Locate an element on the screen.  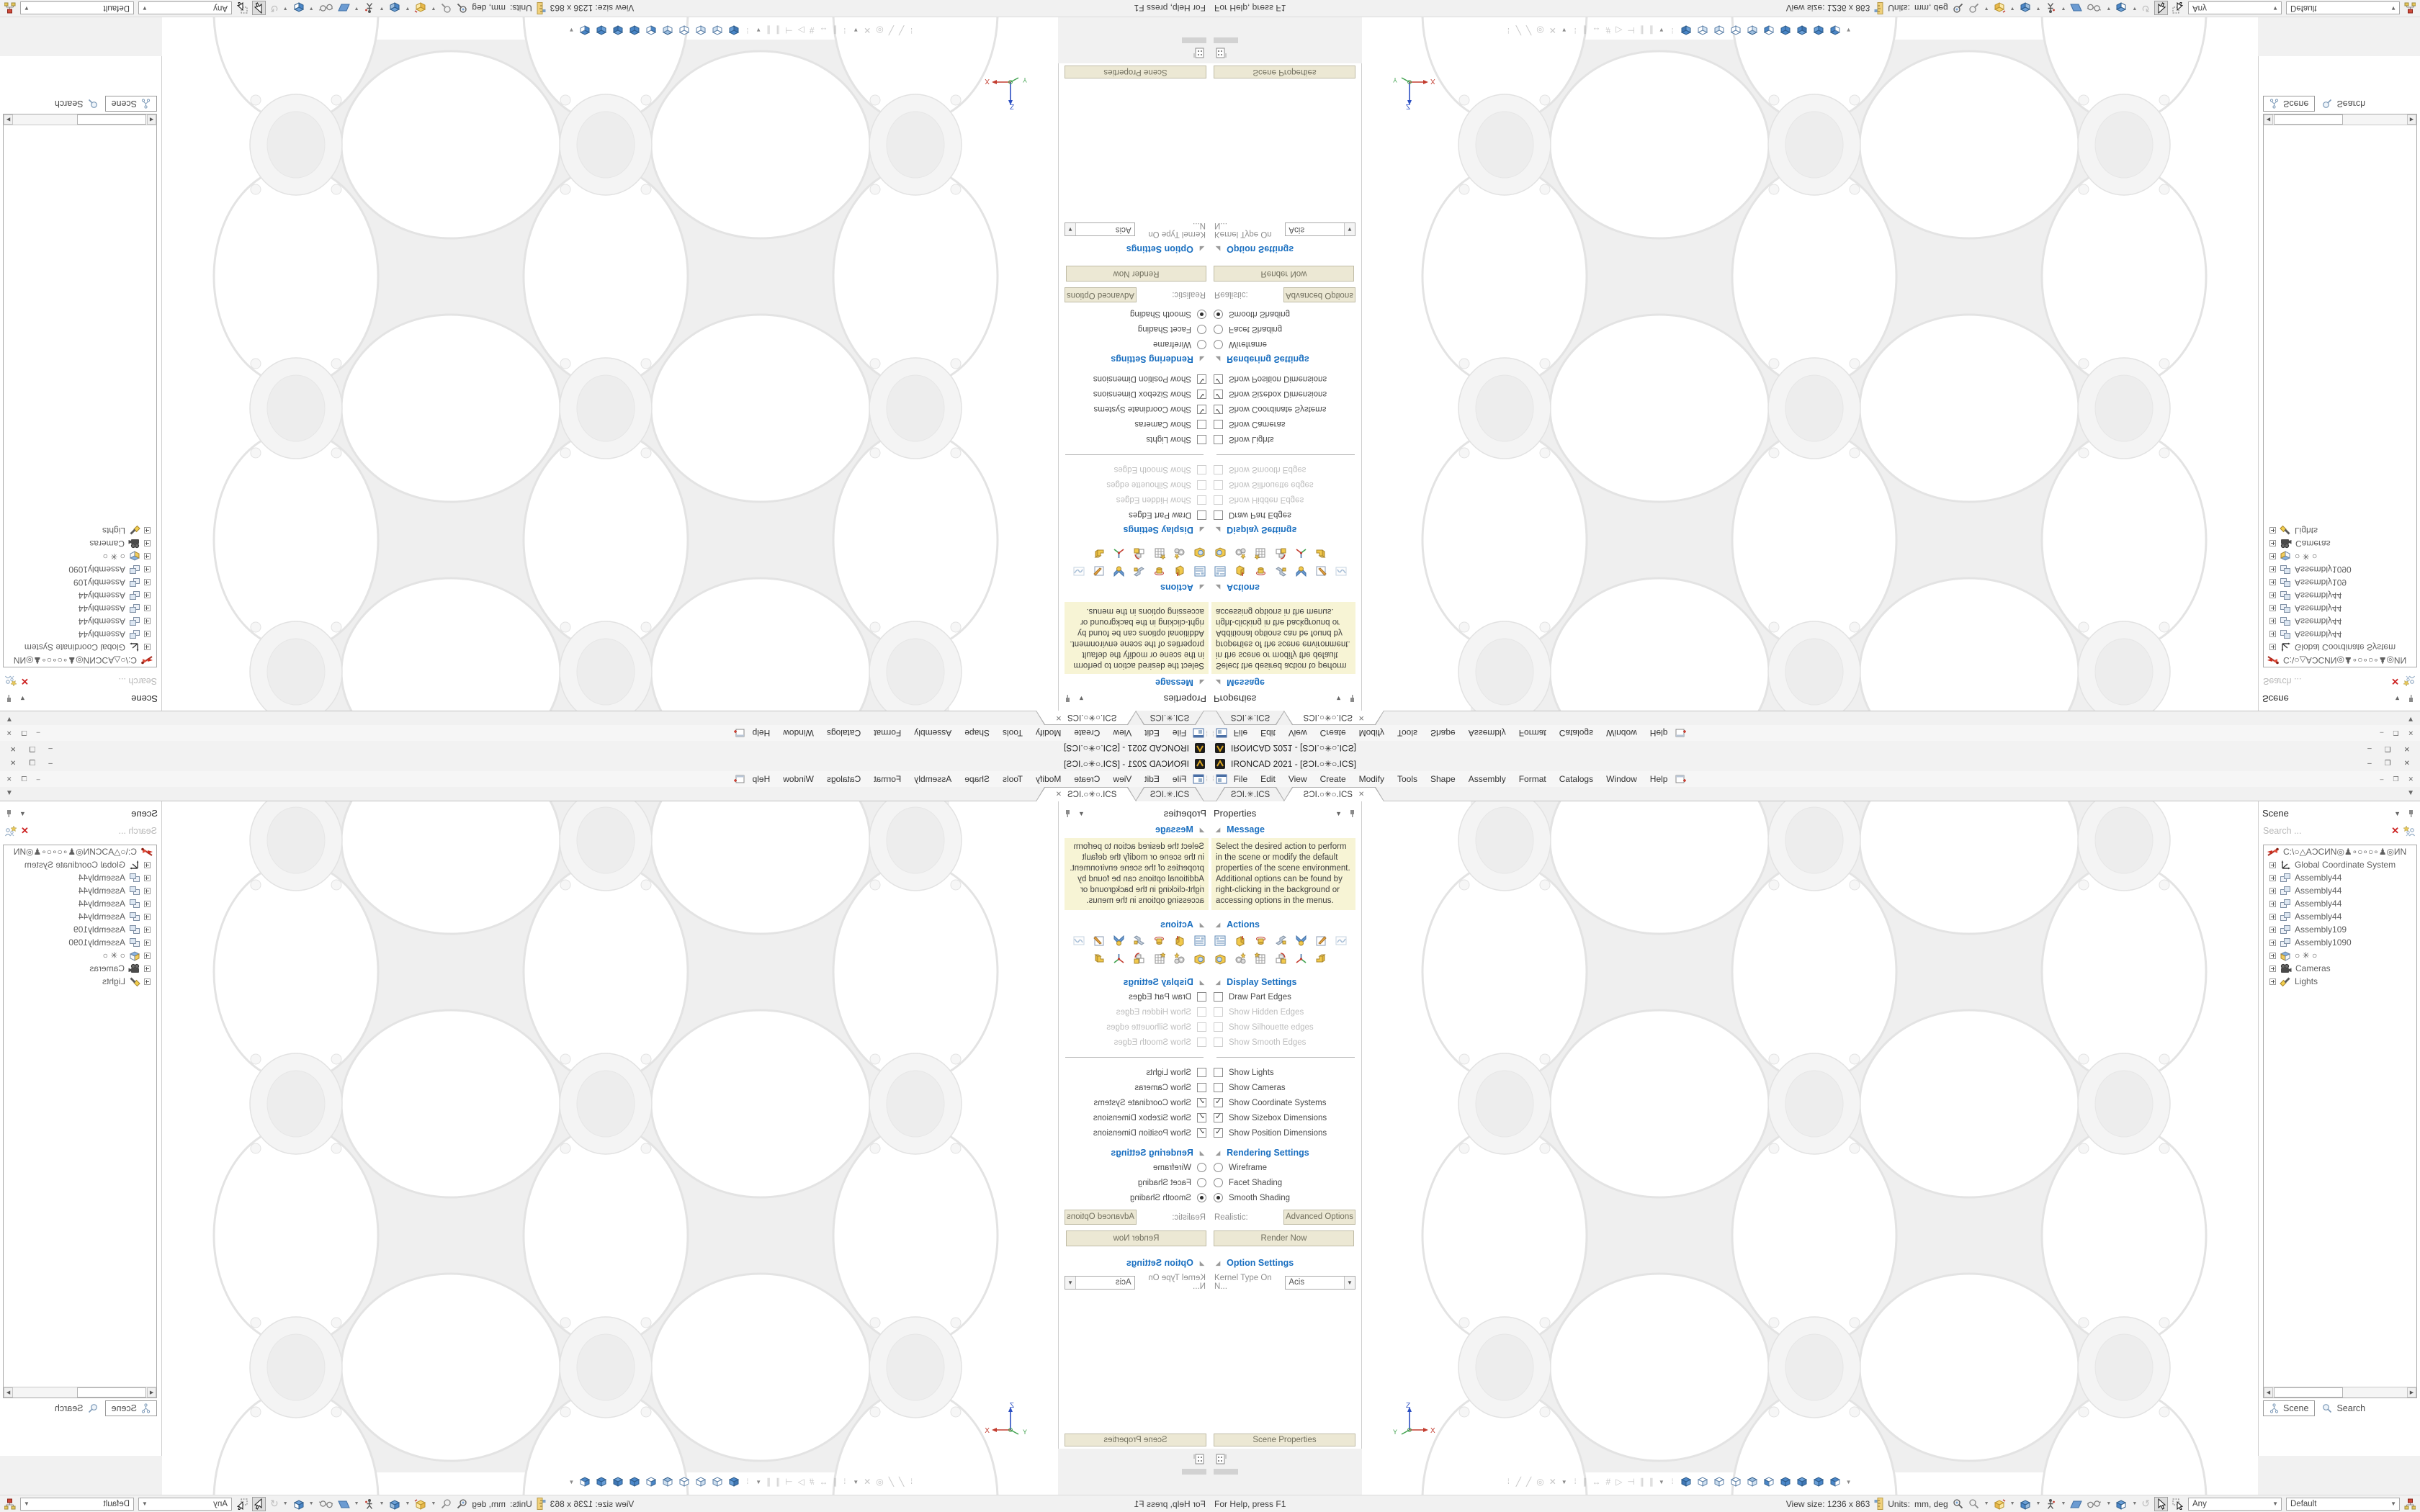
collapsed-toolbar-handle is located at coordinates (1194, 1472).